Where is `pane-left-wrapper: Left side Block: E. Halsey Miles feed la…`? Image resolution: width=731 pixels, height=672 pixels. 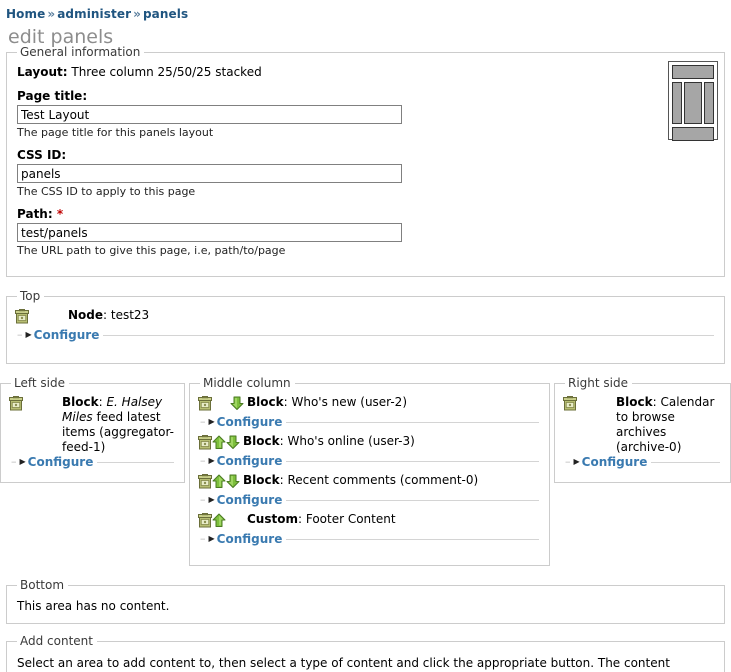 pane-left-wrapper: Left side Block: E. Halsey Miles feed la… is located at coordinates (92, 429).